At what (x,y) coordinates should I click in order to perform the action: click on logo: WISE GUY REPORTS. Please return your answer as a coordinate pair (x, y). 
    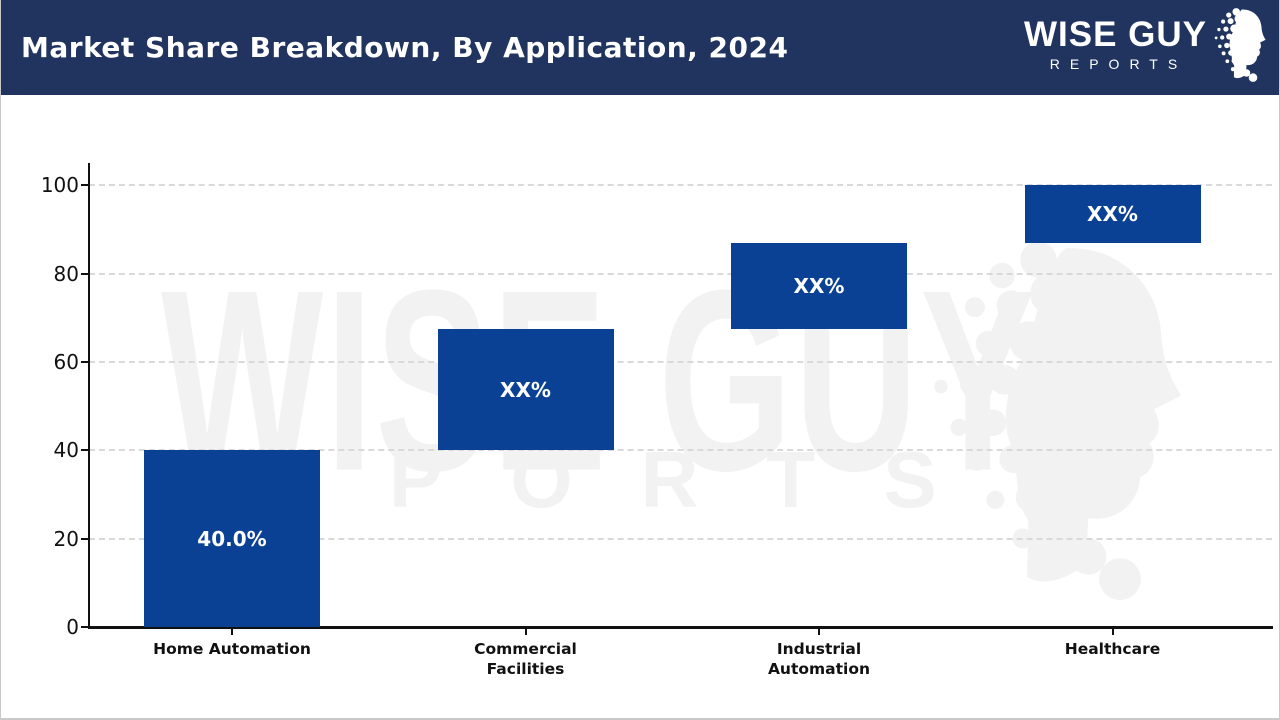
    Looking at the image, I should click on (1145, 44).